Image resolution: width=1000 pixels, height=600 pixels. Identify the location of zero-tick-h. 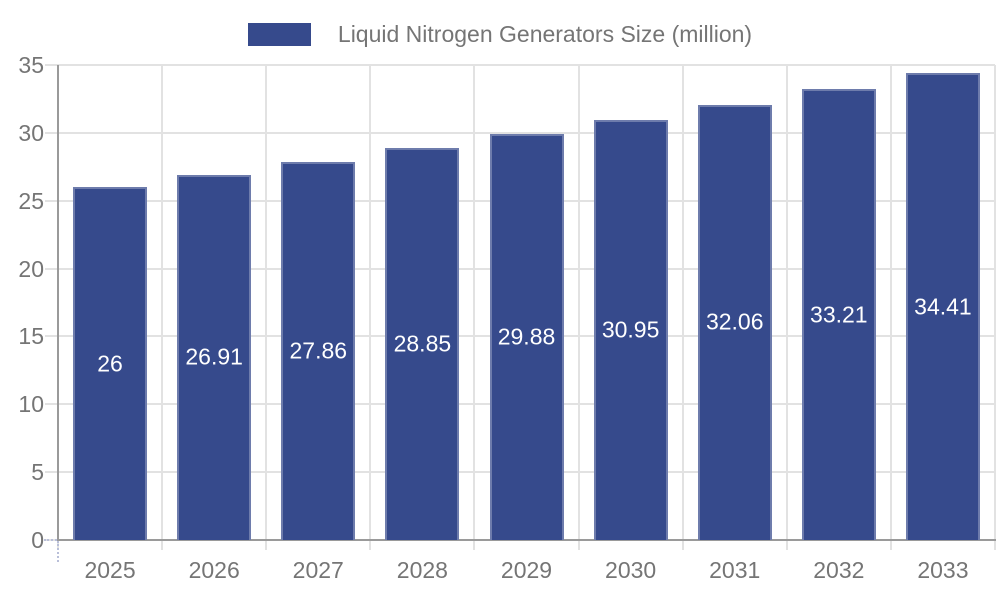
(50, 540).